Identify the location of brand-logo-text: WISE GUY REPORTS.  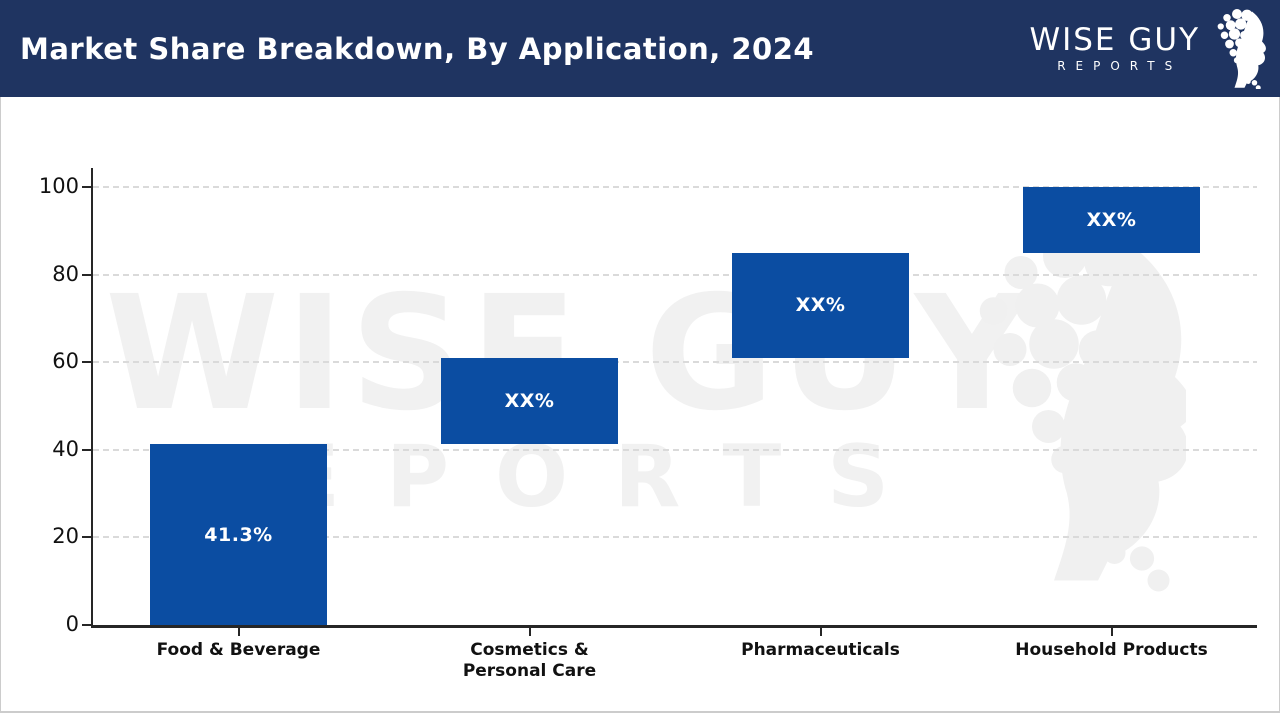
(1114, 47).